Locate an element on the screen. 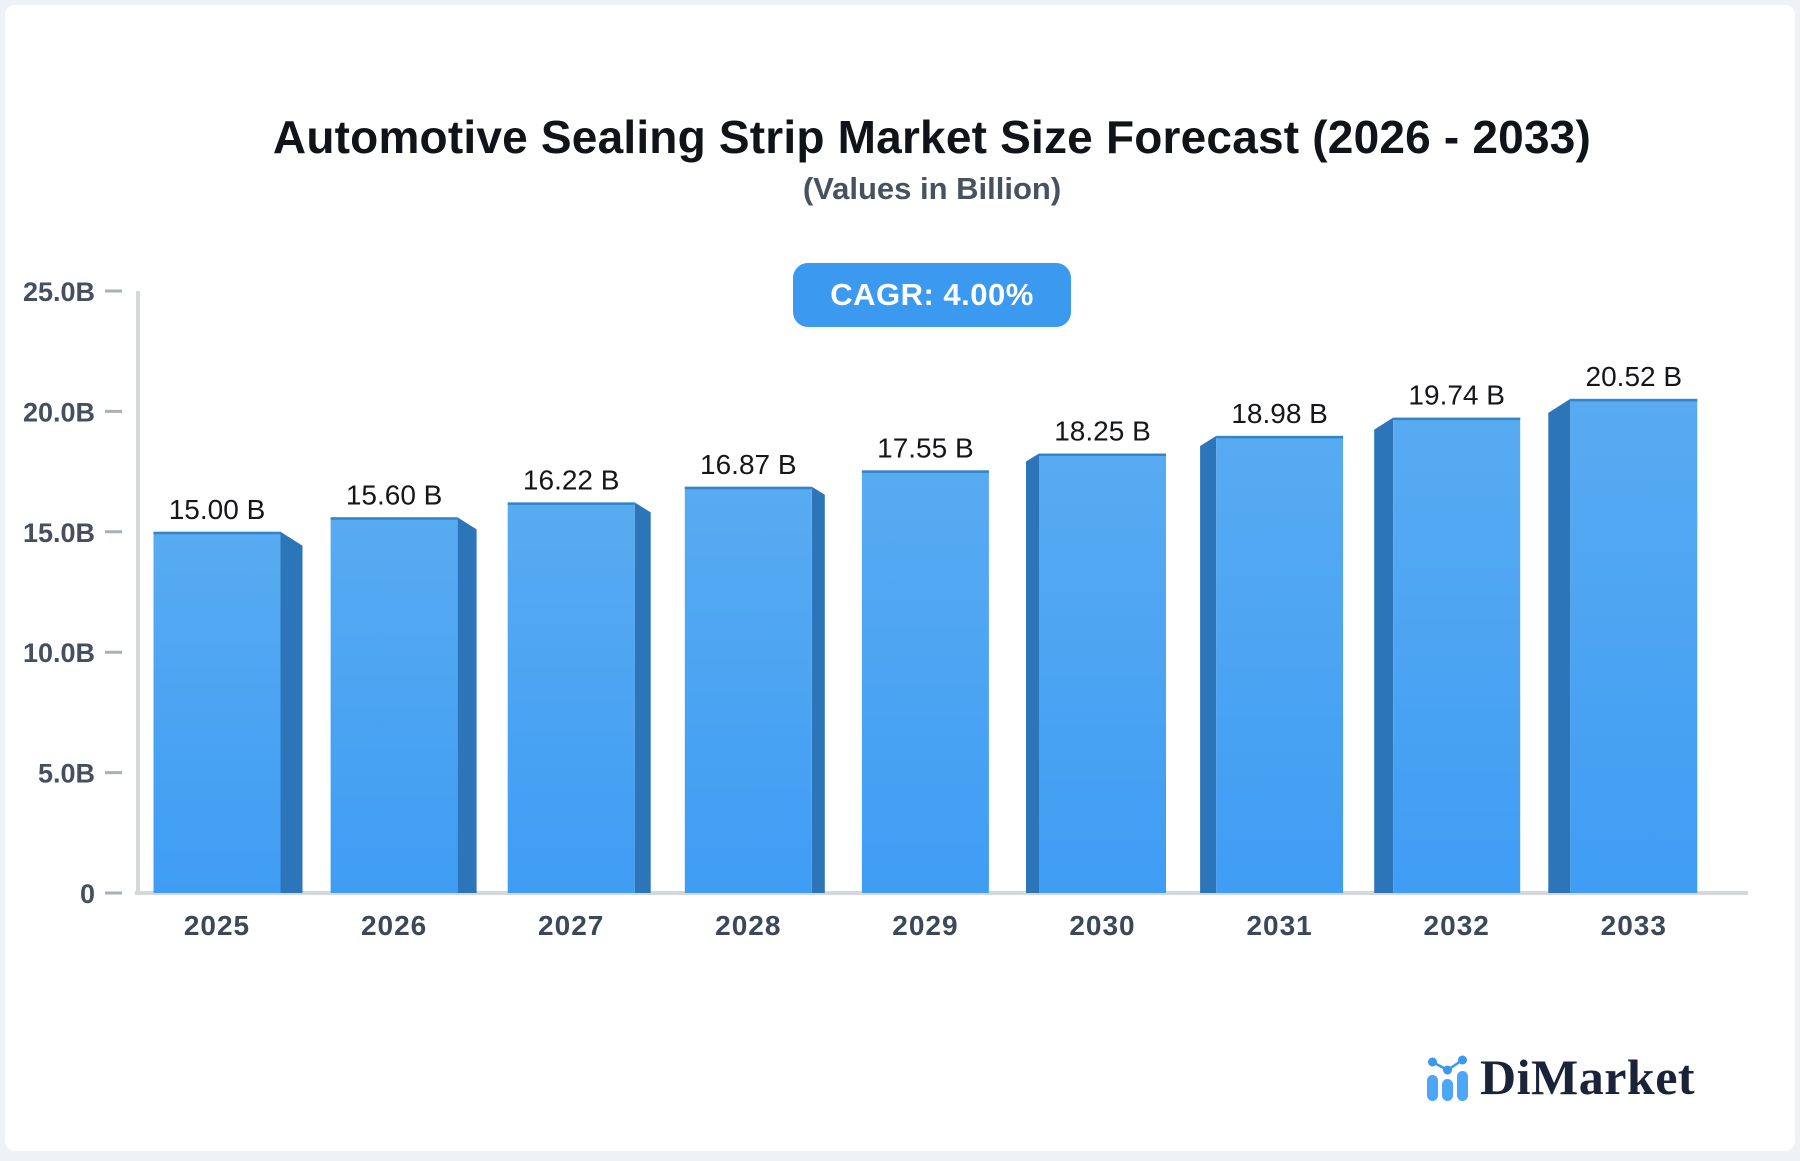 This screenshot has width=1800, height=1161. y-tick-label: 0 is located at coordinates (87, 894).